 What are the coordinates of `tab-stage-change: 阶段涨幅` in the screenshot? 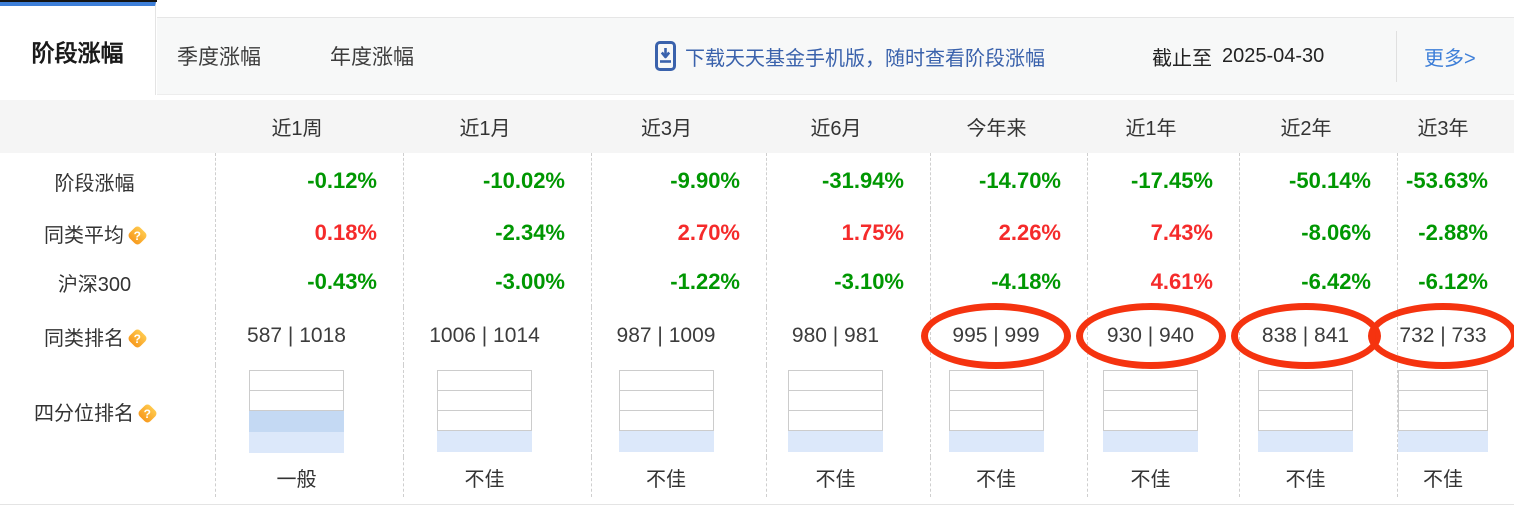 It's located at (78, 48).